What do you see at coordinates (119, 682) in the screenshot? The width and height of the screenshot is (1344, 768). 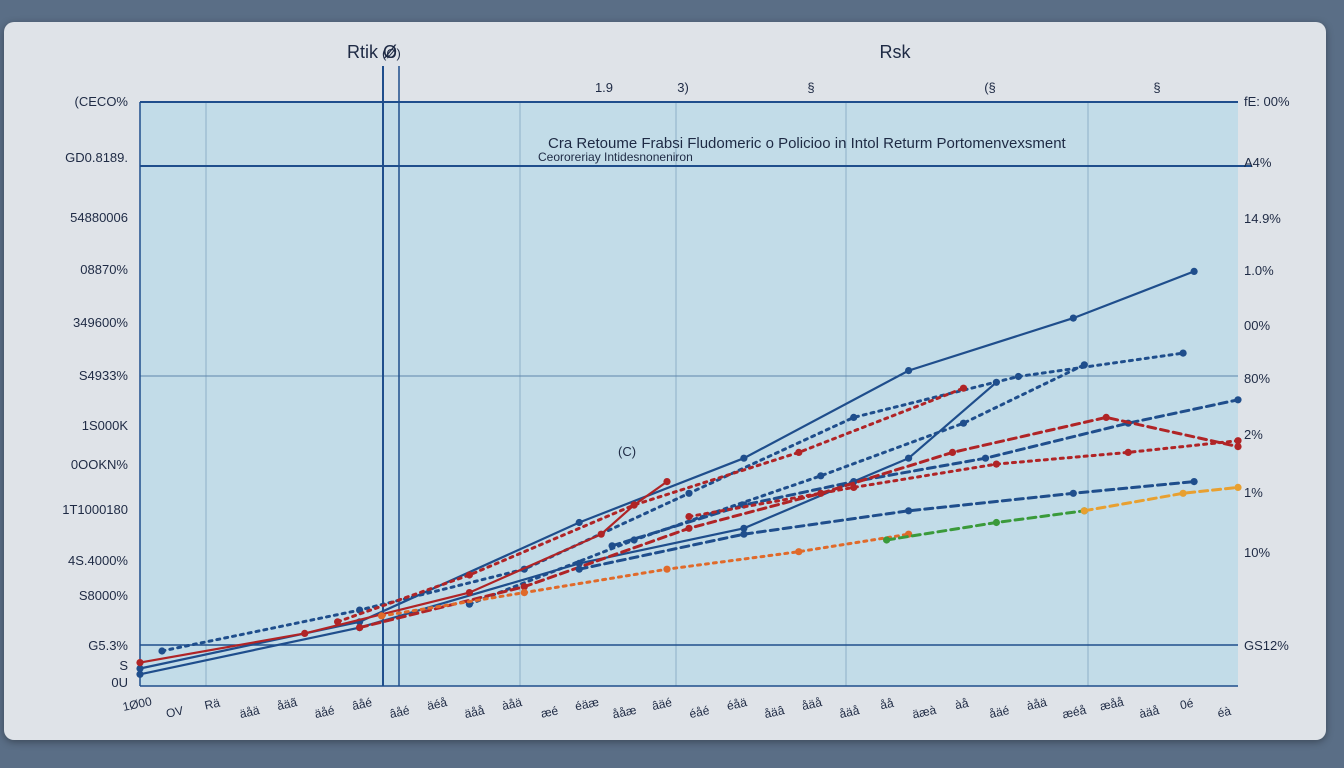 I see `left-tick-label: 0U` at bounding box center [119, 682].